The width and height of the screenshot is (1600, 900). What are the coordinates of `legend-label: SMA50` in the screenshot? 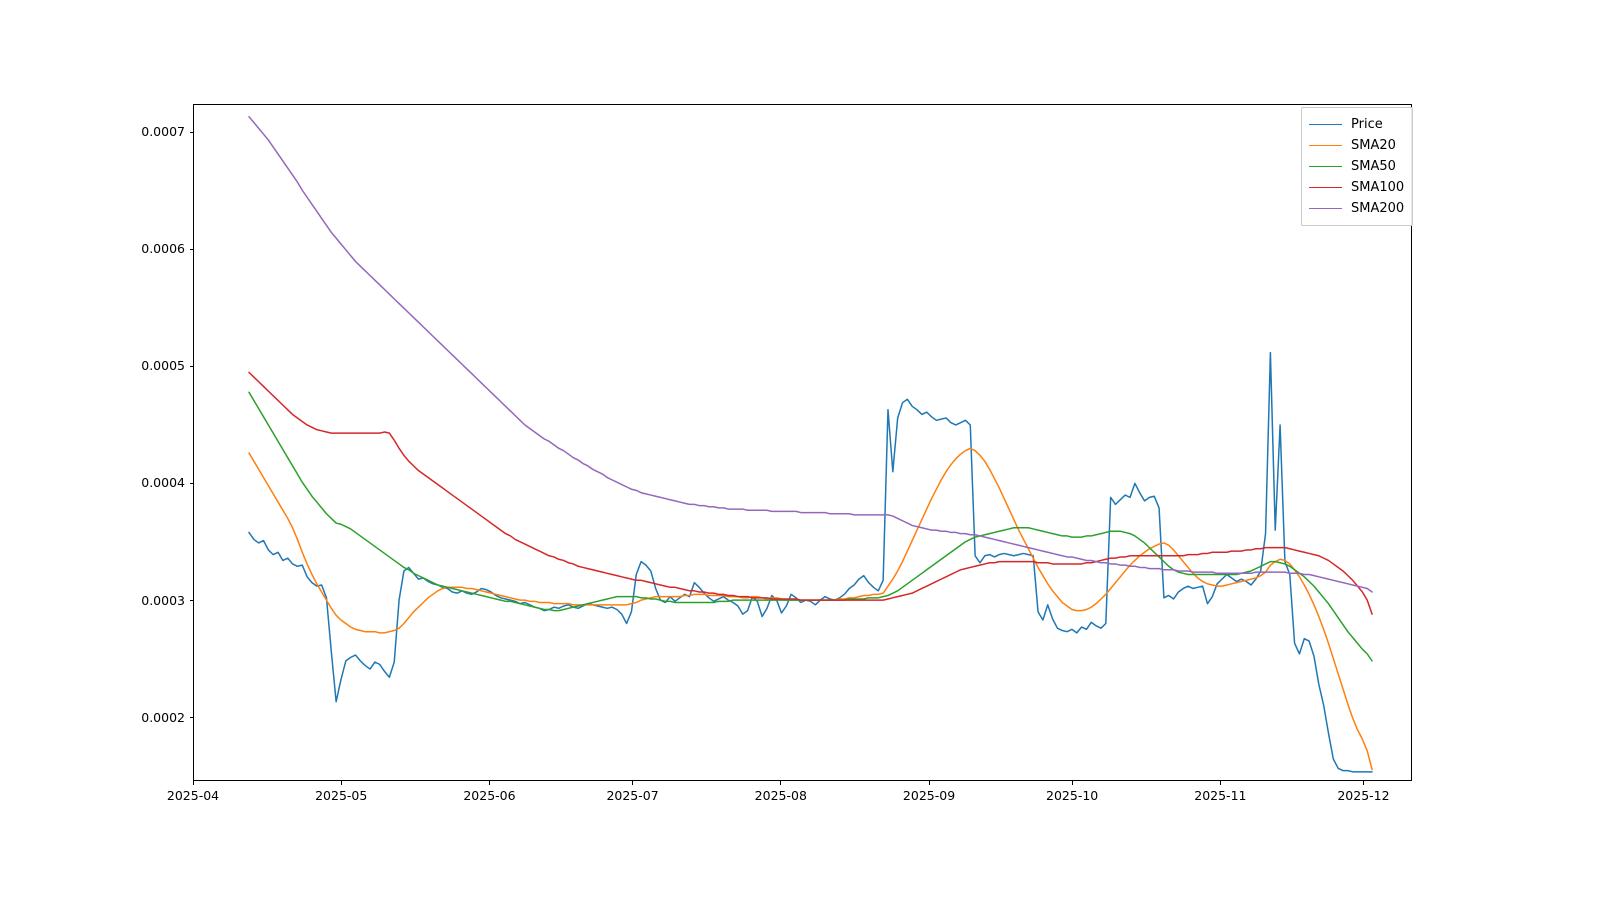 It's located at (1373, 166).